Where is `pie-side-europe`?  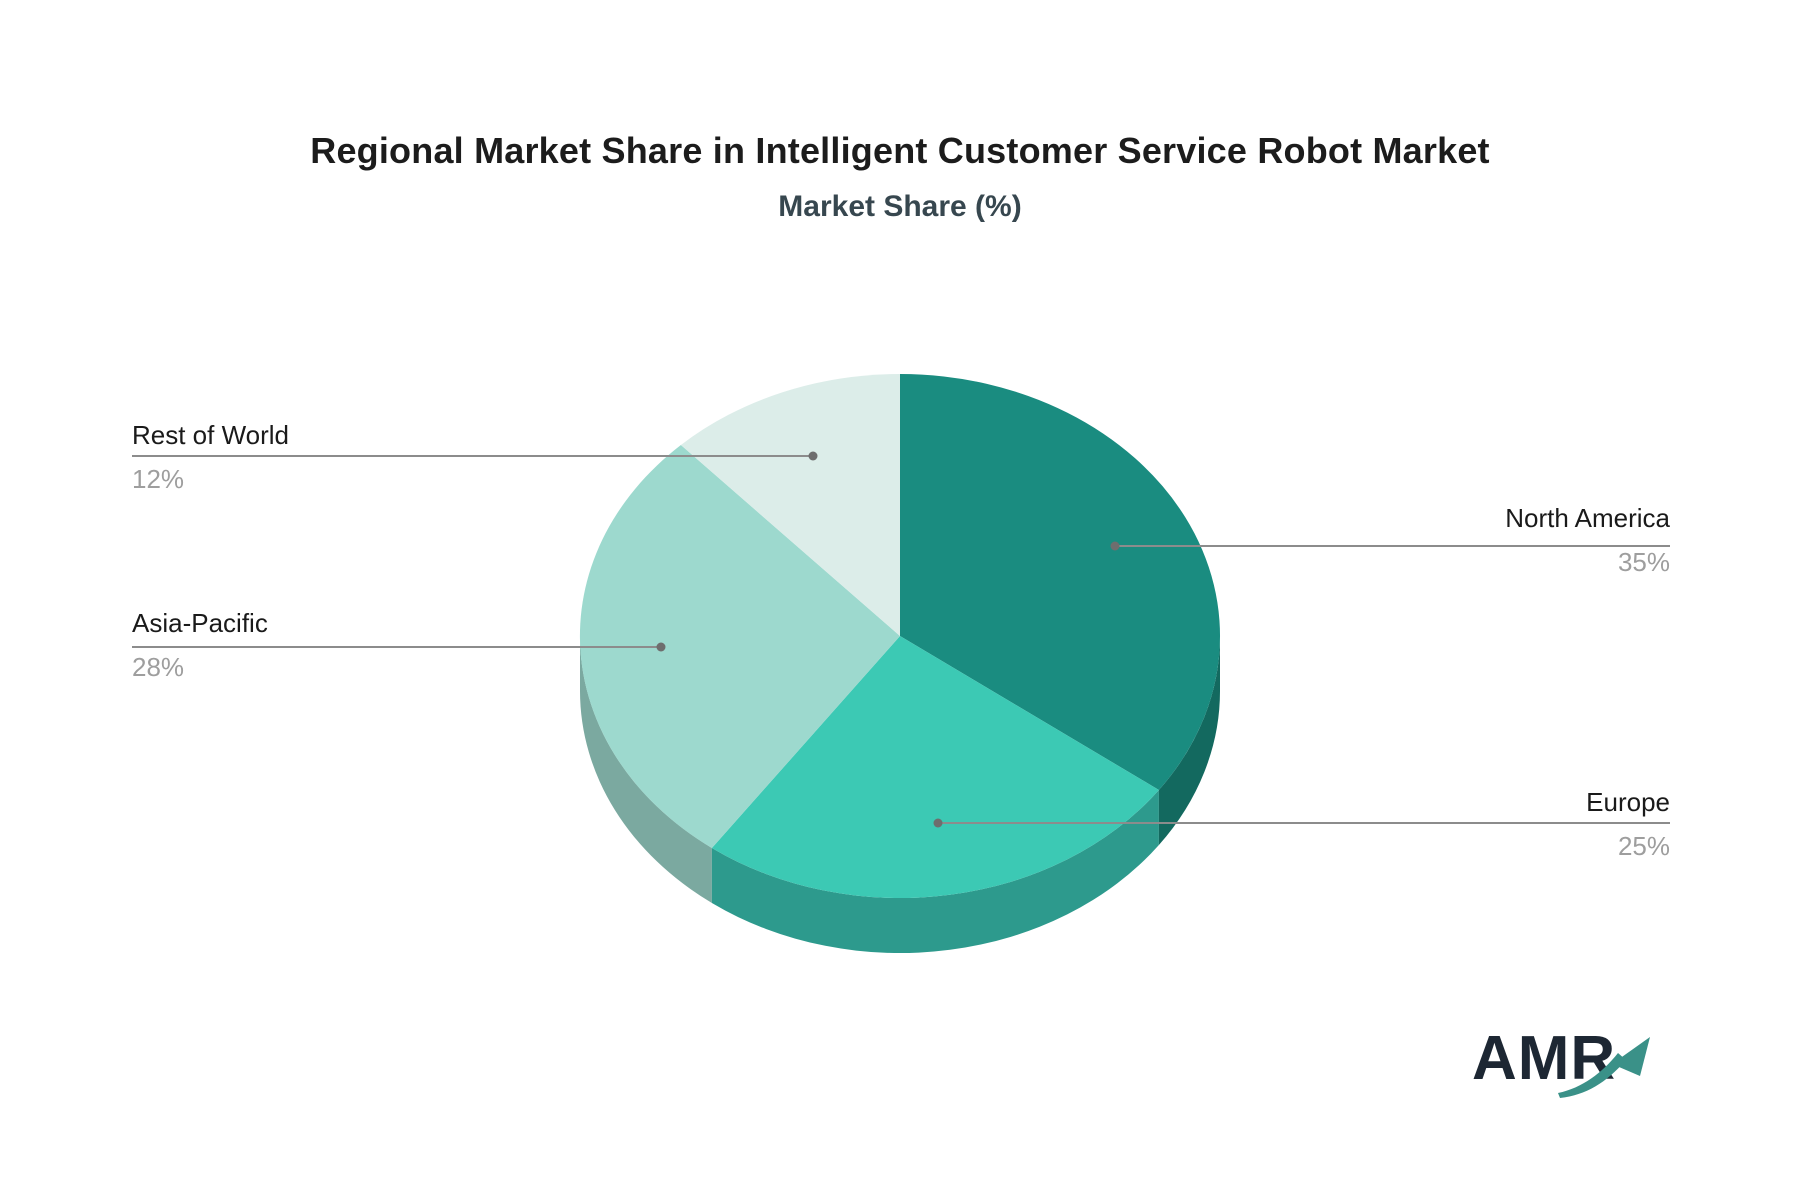 pie-side-europe is located at coordinates (935, 872).